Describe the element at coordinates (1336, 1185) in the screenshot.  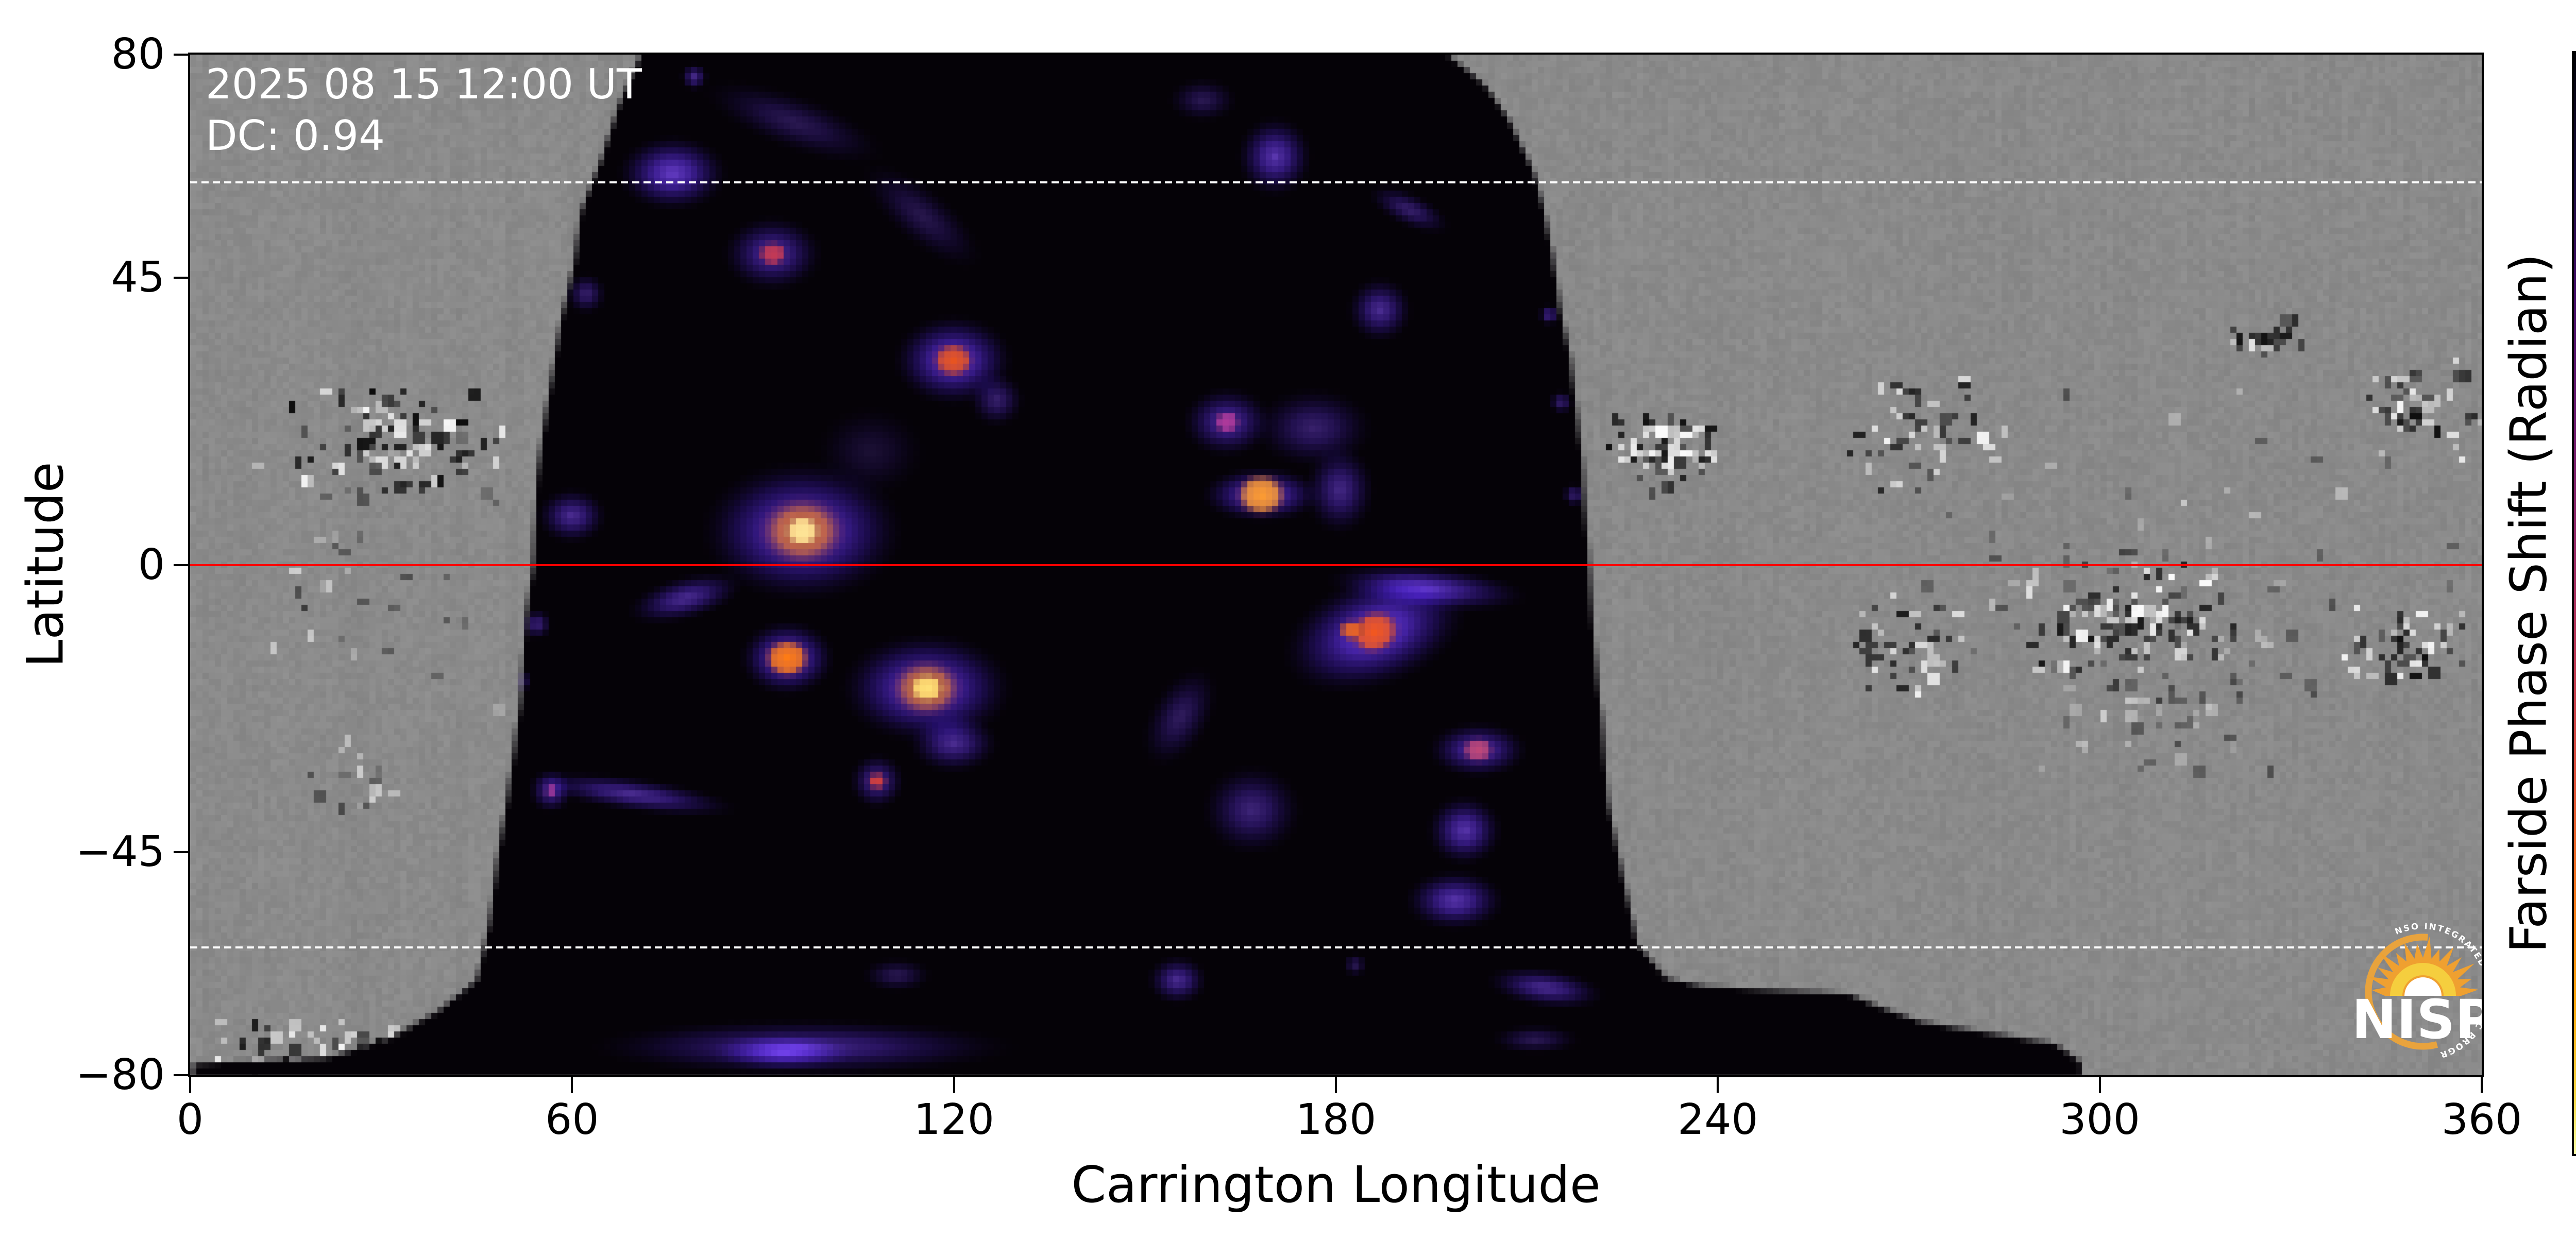
I see `x-axis-label: Carrington Longitude` at that location.